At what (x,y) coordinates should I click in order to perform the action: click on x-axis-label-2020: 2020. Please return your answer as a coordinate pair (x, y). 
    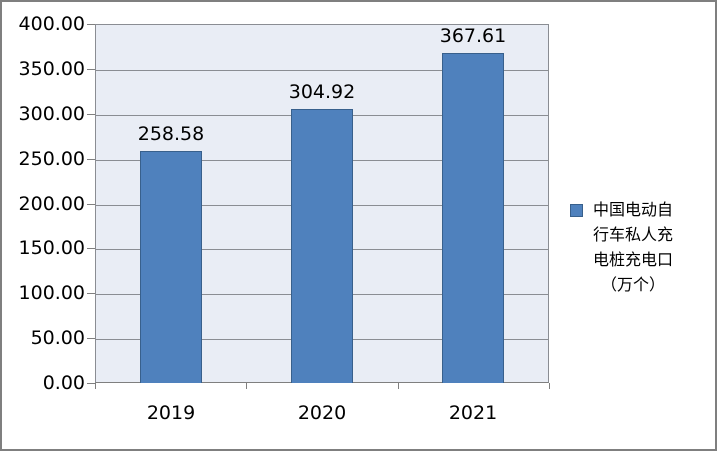
    Looking at the image, I should click on (322, 413).